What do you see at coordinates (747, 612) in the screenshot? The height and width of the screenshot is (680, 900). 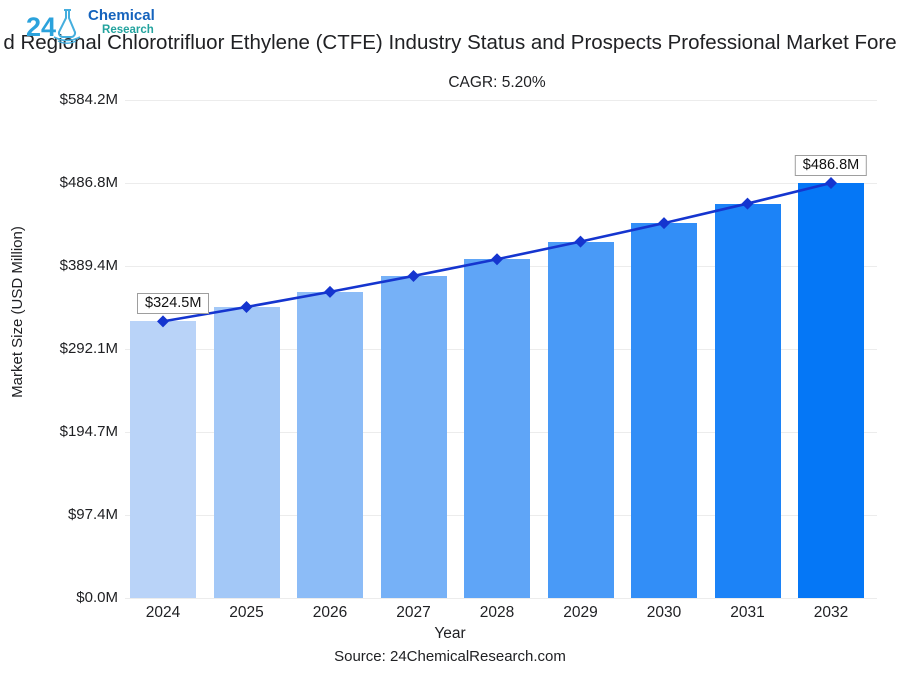 I see `x-tick-label-2031: 2031` at bounding box center [747, 612].